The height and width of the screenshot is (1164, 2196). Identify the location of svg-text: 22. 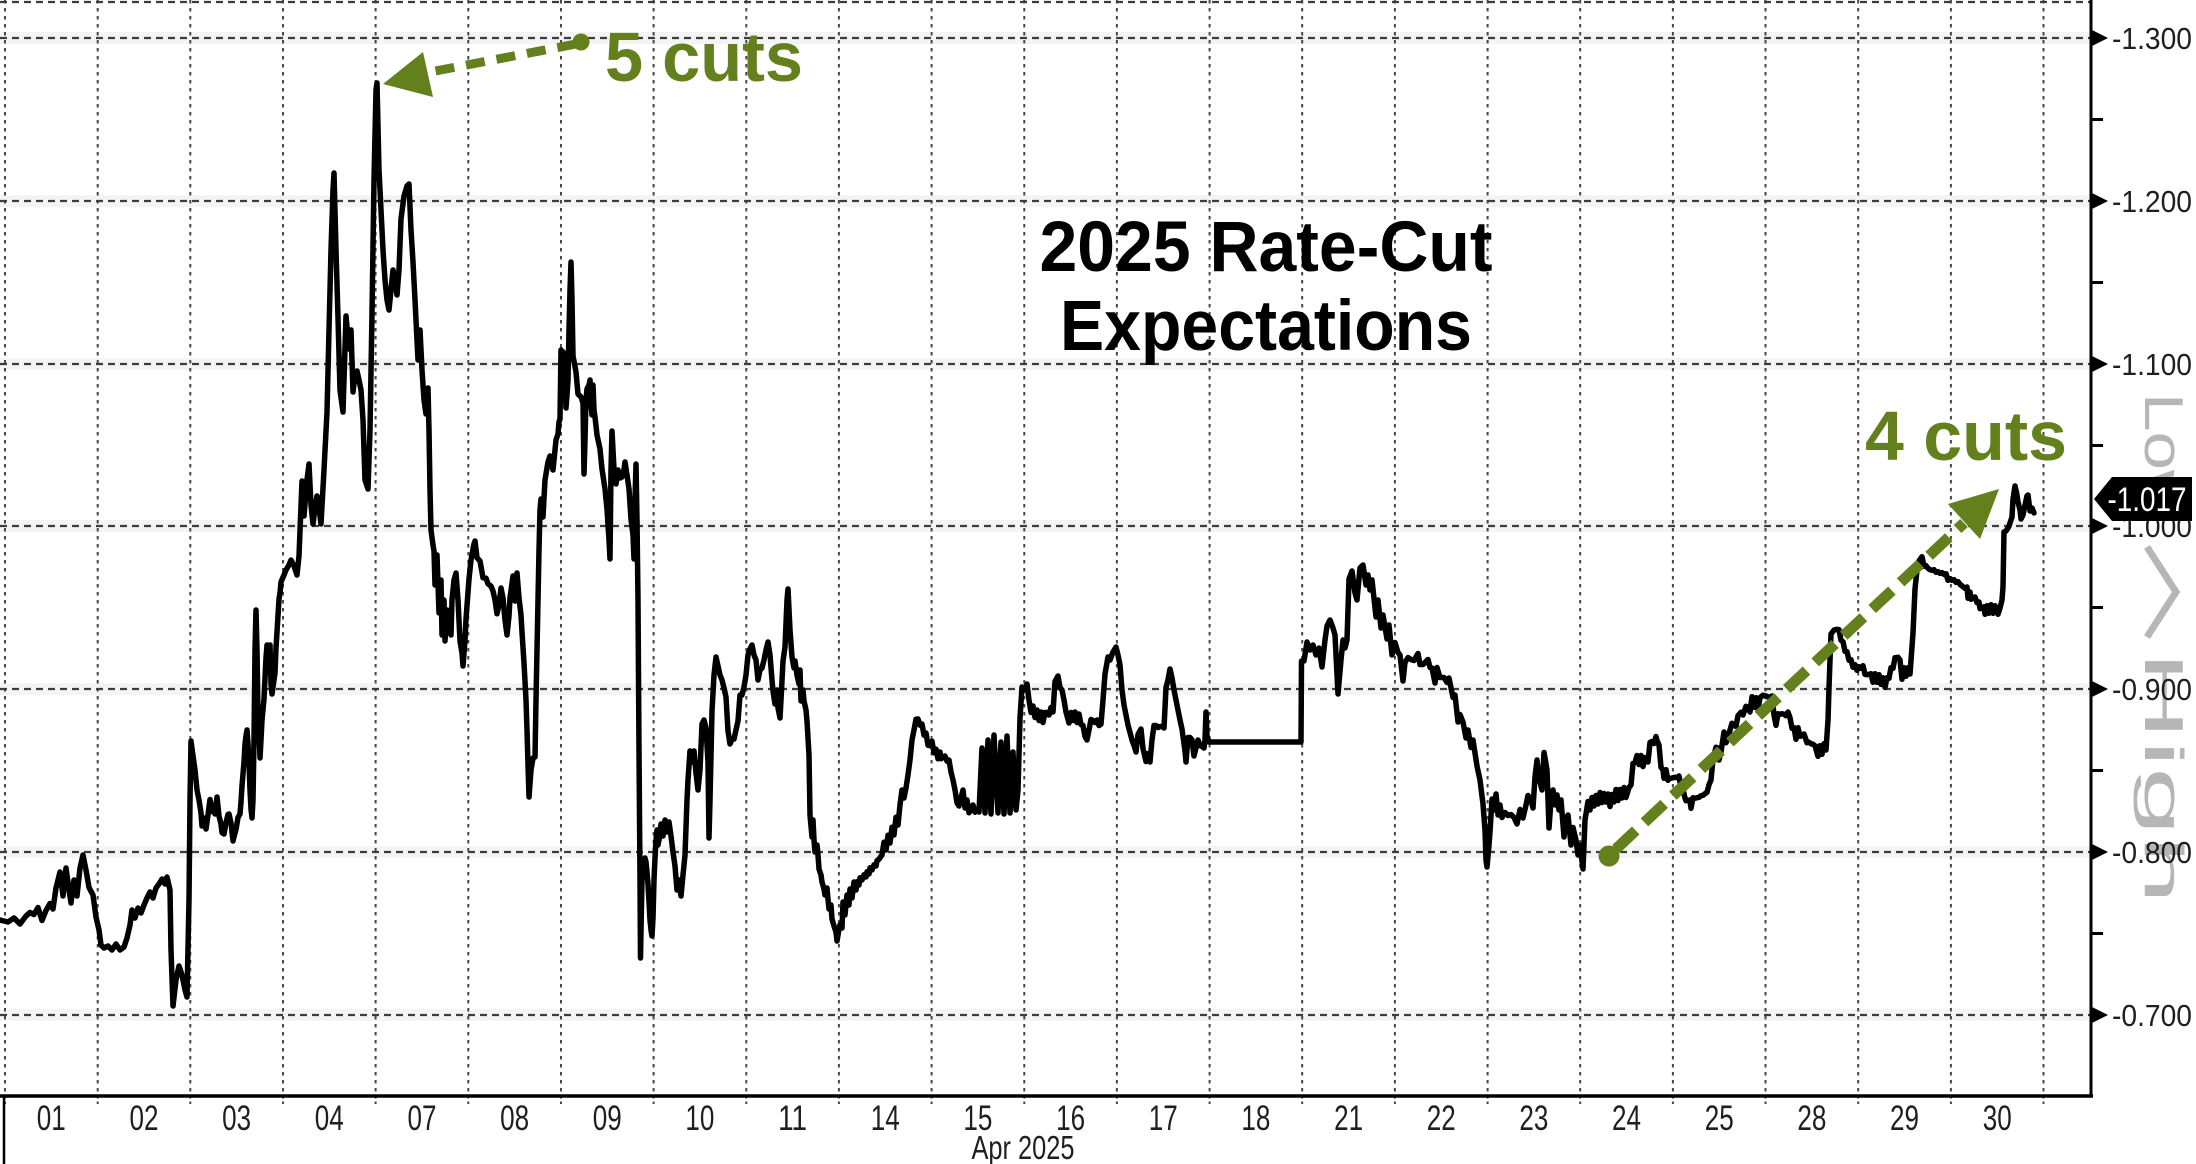
(1441, 1118).